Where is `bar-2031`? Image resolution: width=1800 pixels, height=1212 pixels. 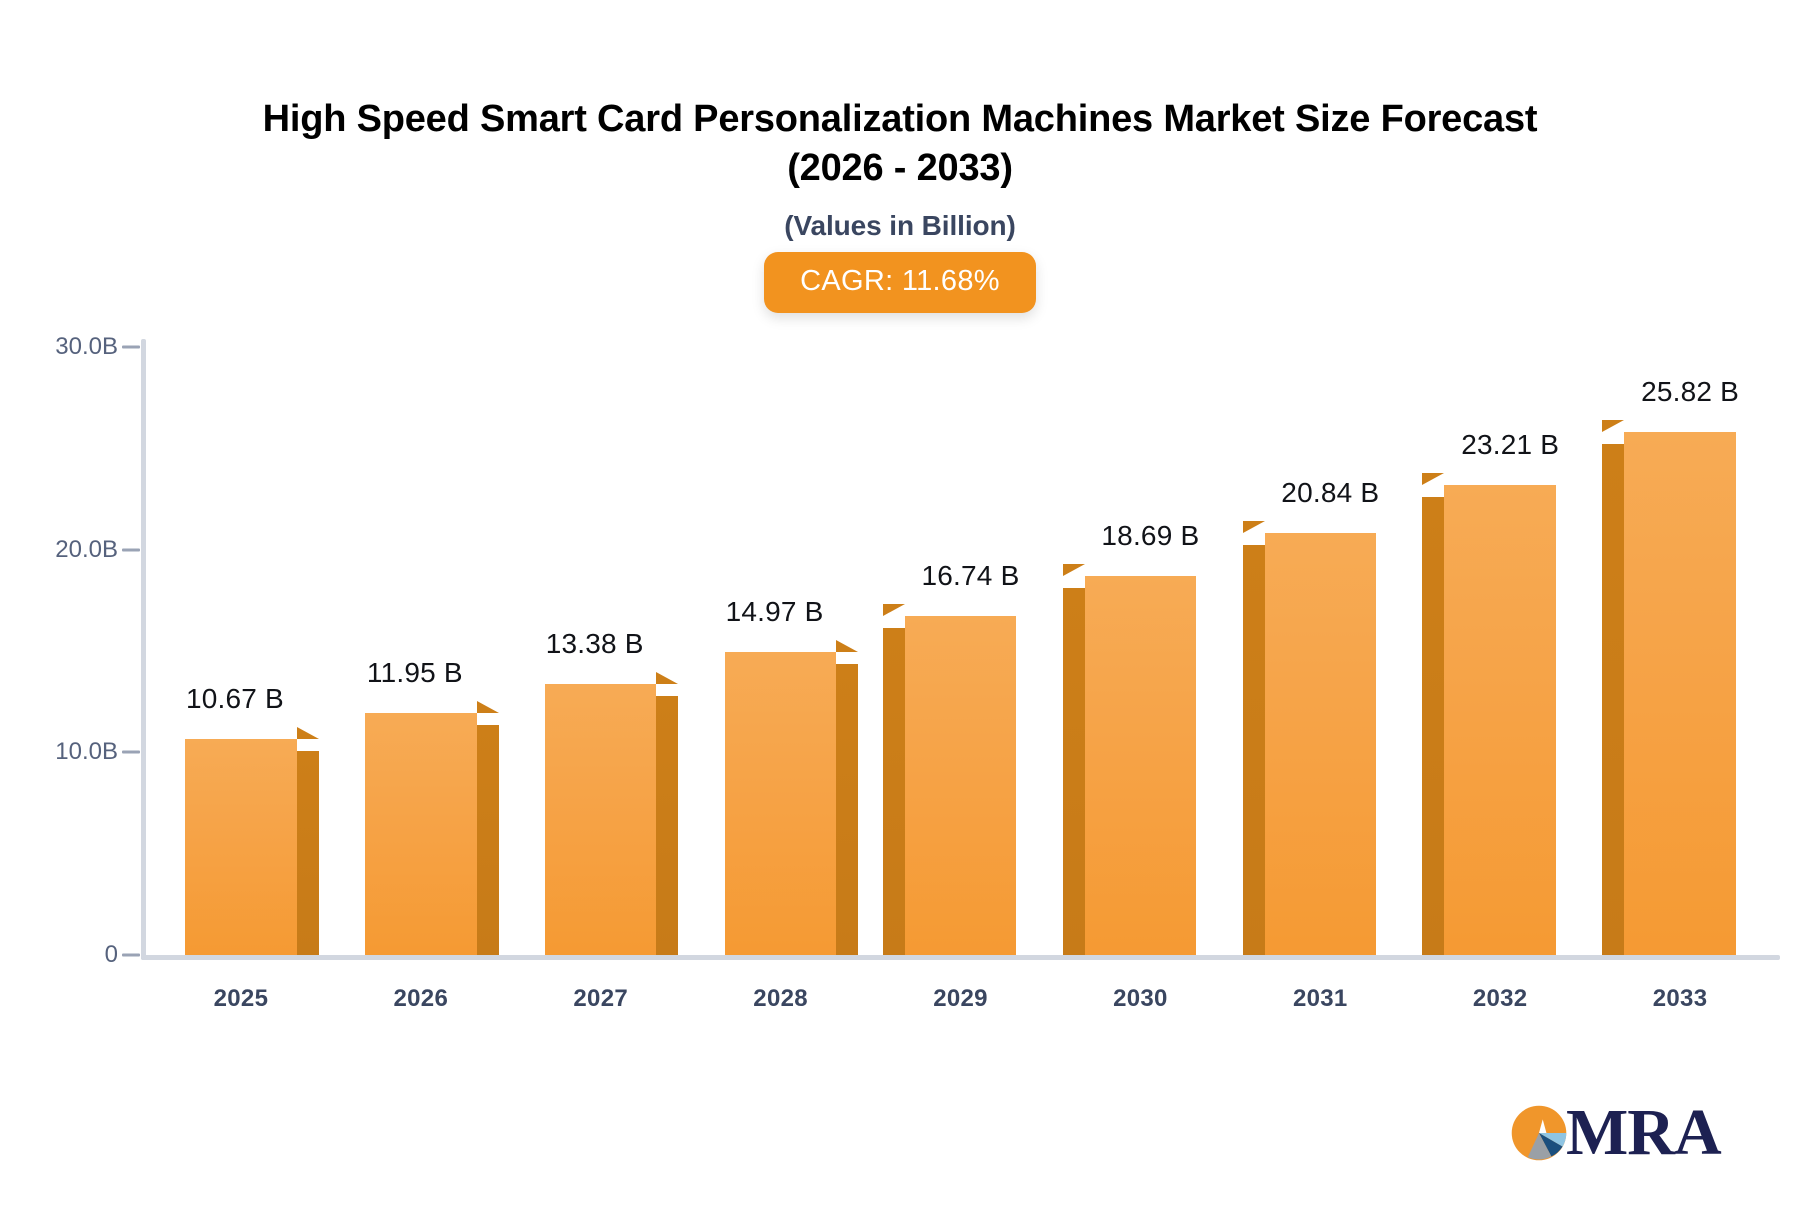
bar-2031 is located at coordinates (1309, 737).